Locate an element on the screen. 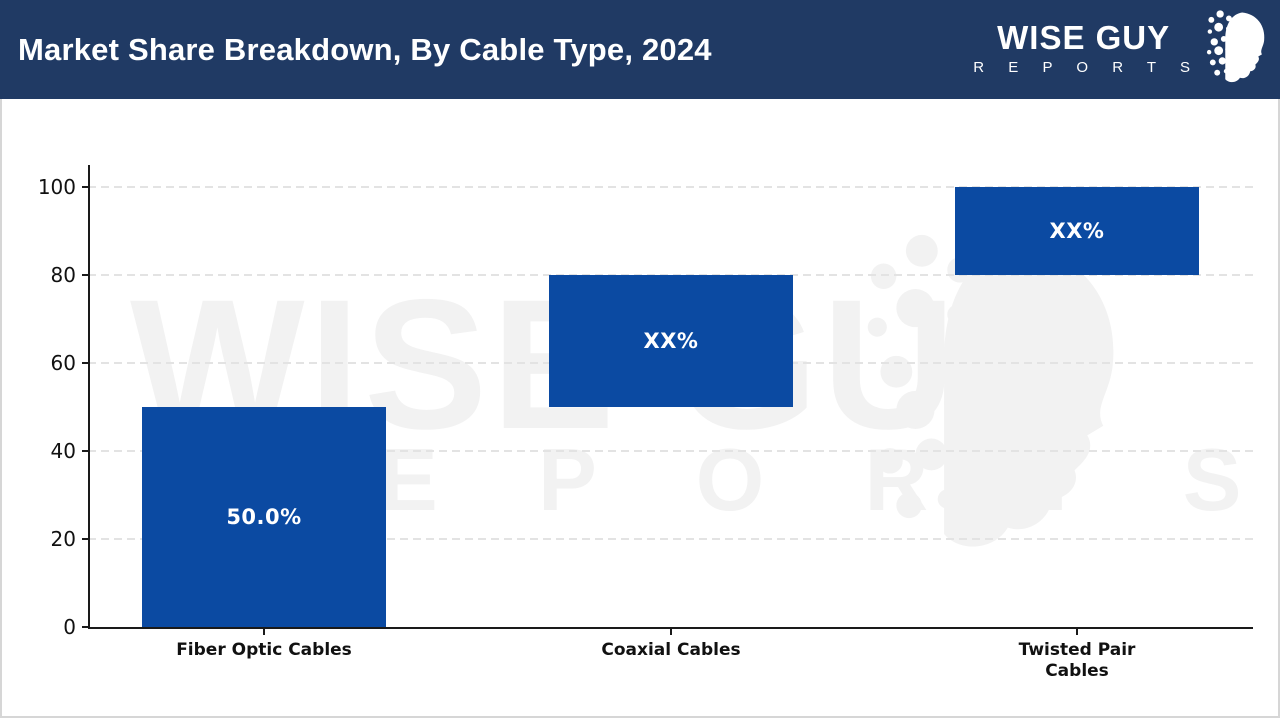 The height and width of the screenshot is (720, 1280). logo-text: WISE GUY R E P O R T S is located at coordinates (1083, 47).